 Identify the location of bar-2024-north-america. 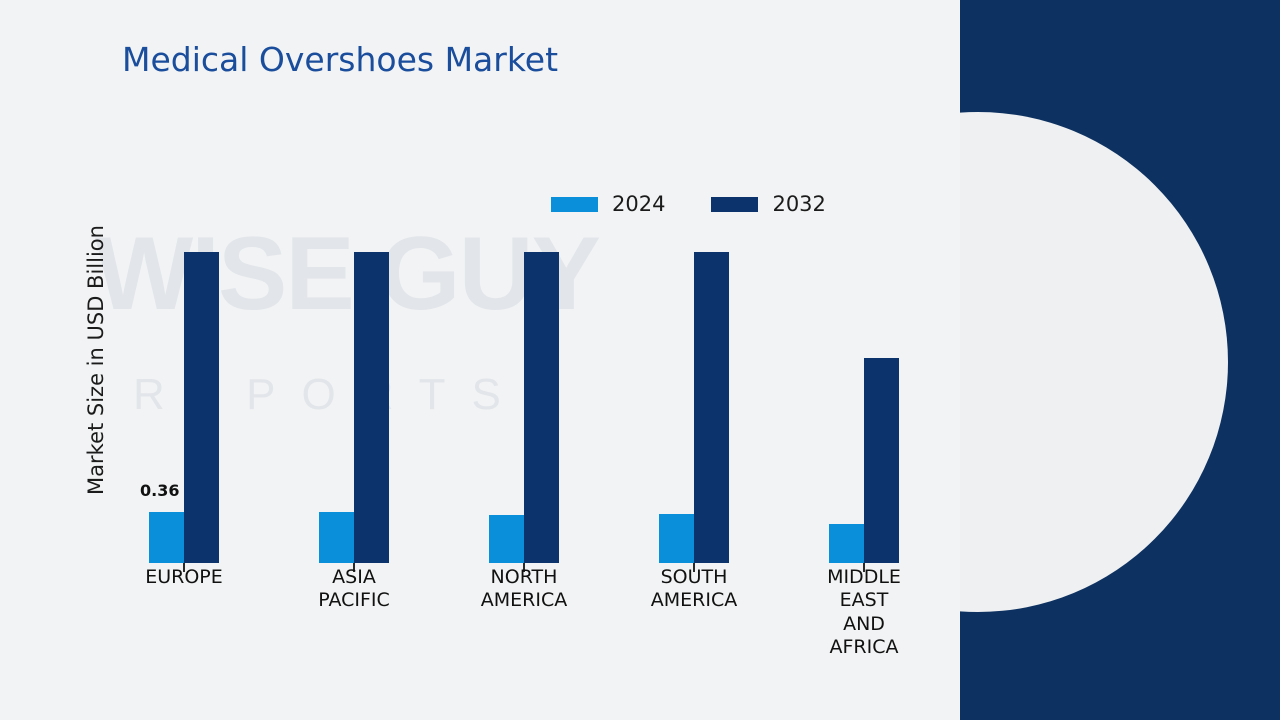
(506, 539).